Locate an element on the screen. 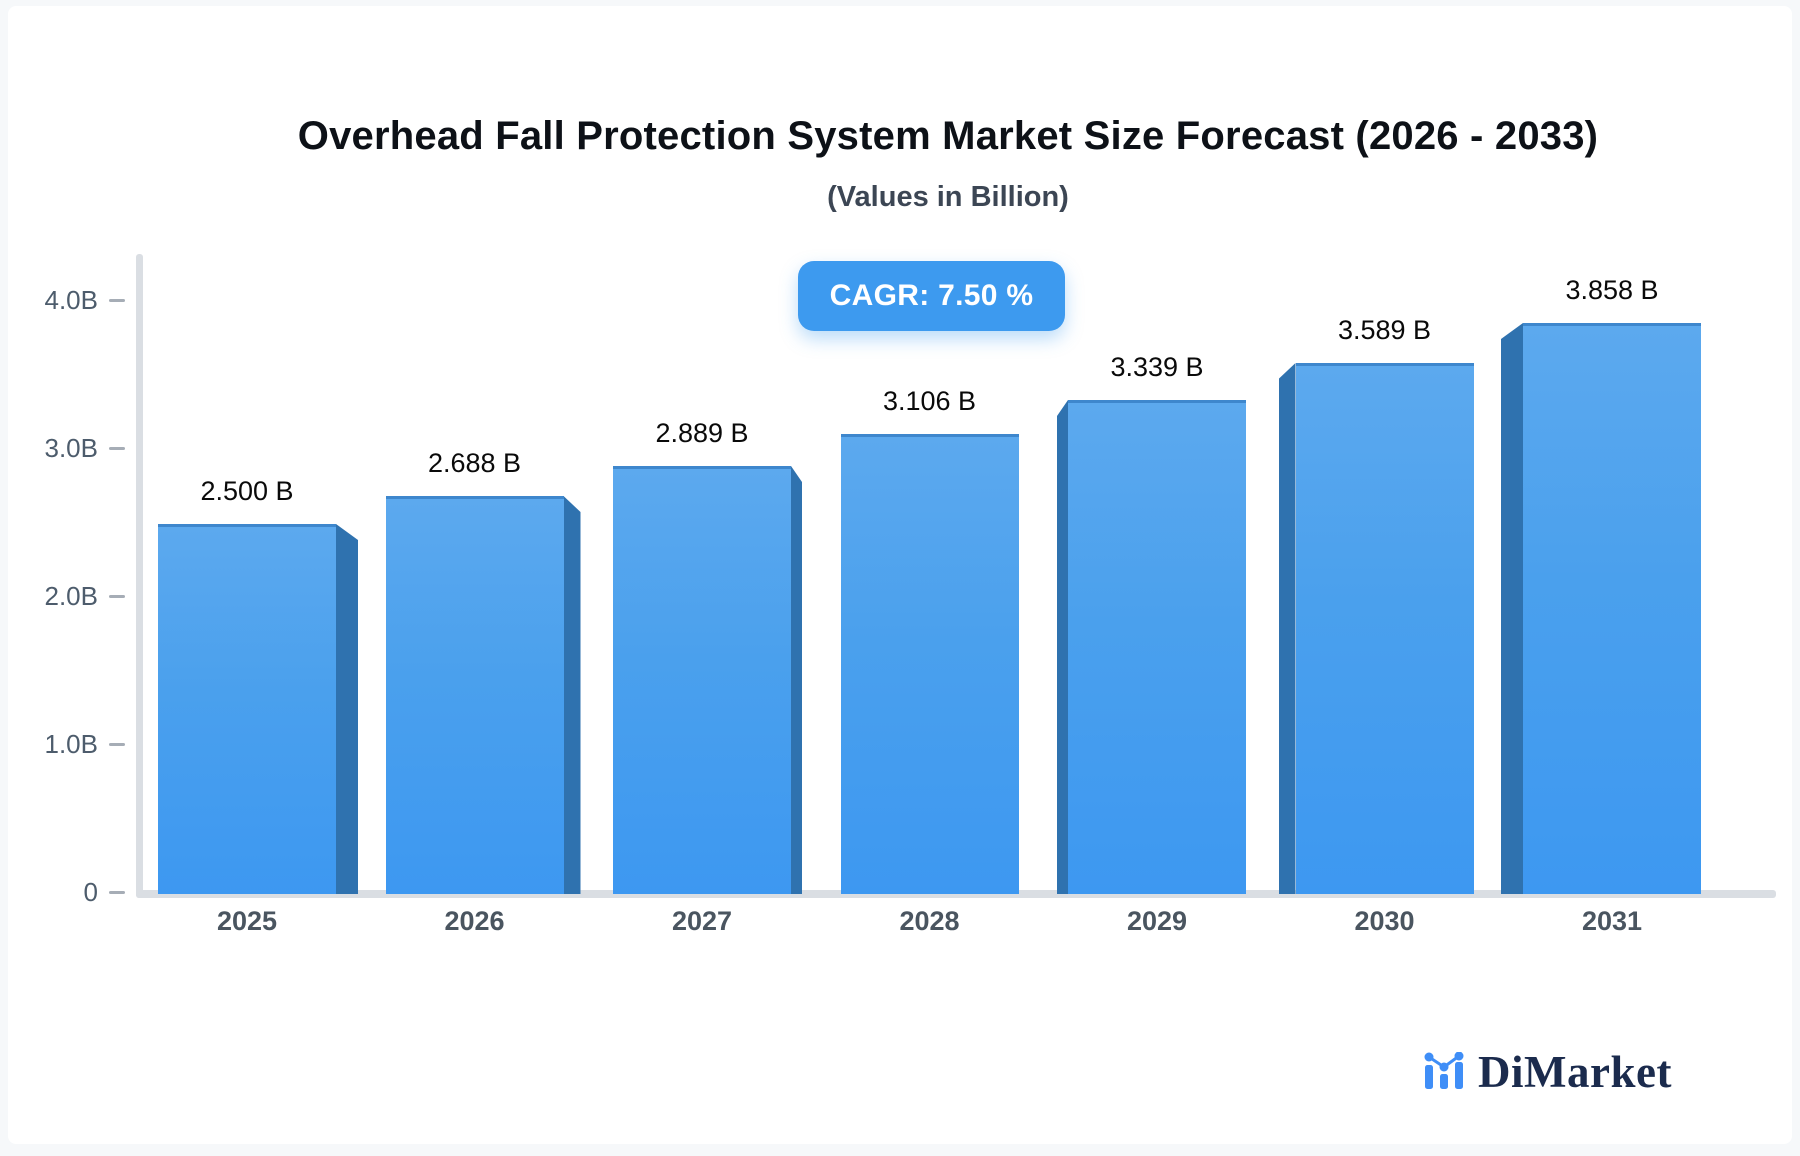 The image size is (1800, 1156). x-axis-label-2028: 2028 is located at coordinates (929, 921).